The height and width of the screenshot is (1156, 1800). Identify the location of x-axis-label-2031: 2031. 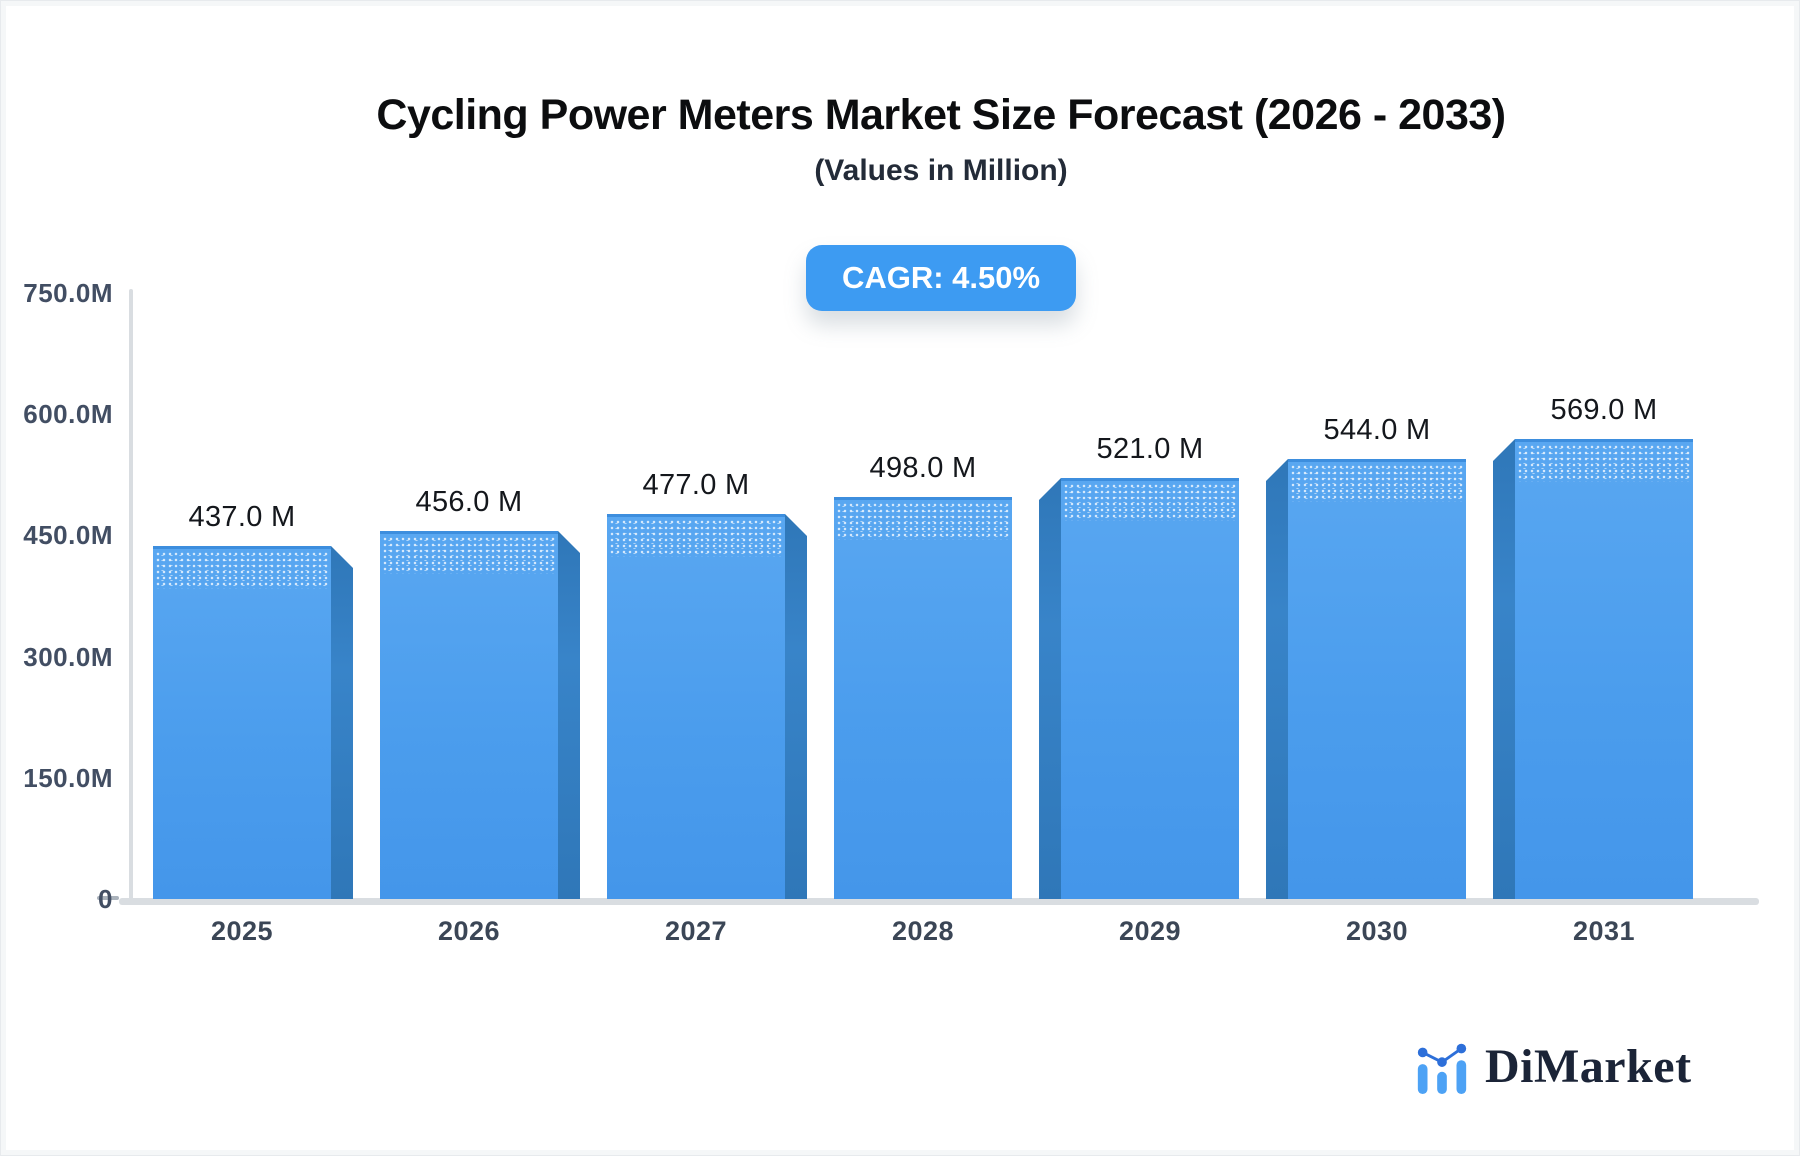
(1604, 931).